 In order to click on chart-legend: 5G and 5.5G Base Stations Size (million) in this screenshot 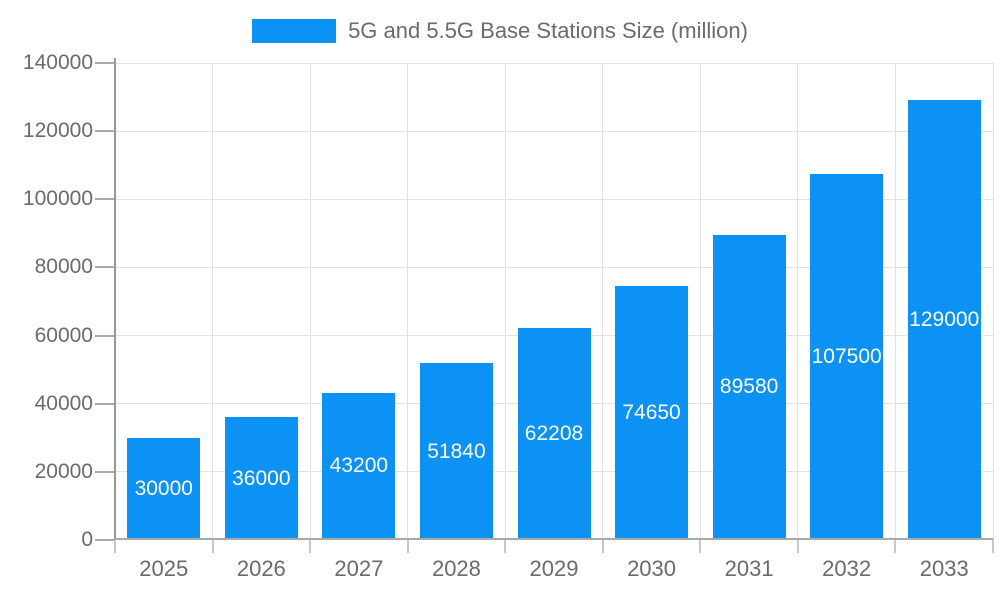, I will do `click(500, 31)`.